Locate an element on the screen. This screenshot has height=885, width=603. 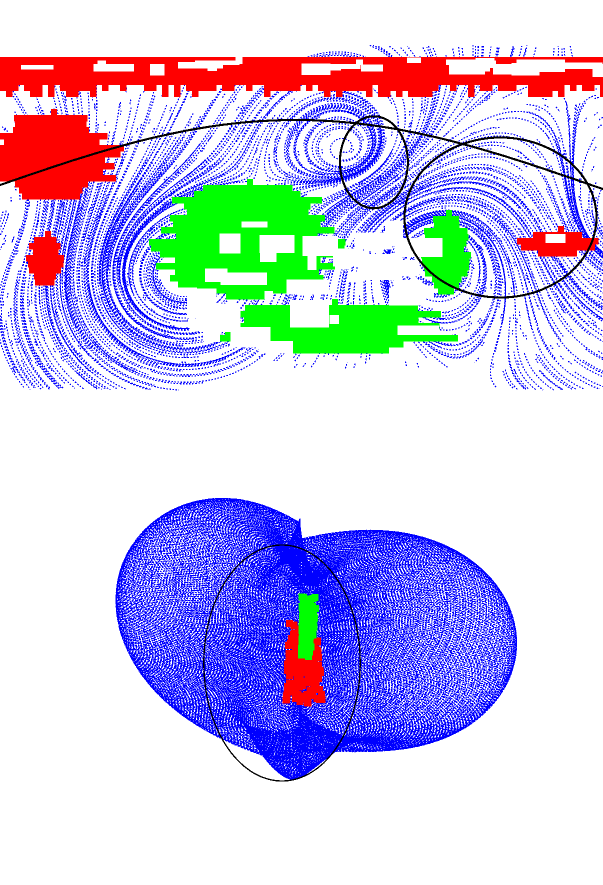
surface-isocontour is located at coordinates (282, 663).